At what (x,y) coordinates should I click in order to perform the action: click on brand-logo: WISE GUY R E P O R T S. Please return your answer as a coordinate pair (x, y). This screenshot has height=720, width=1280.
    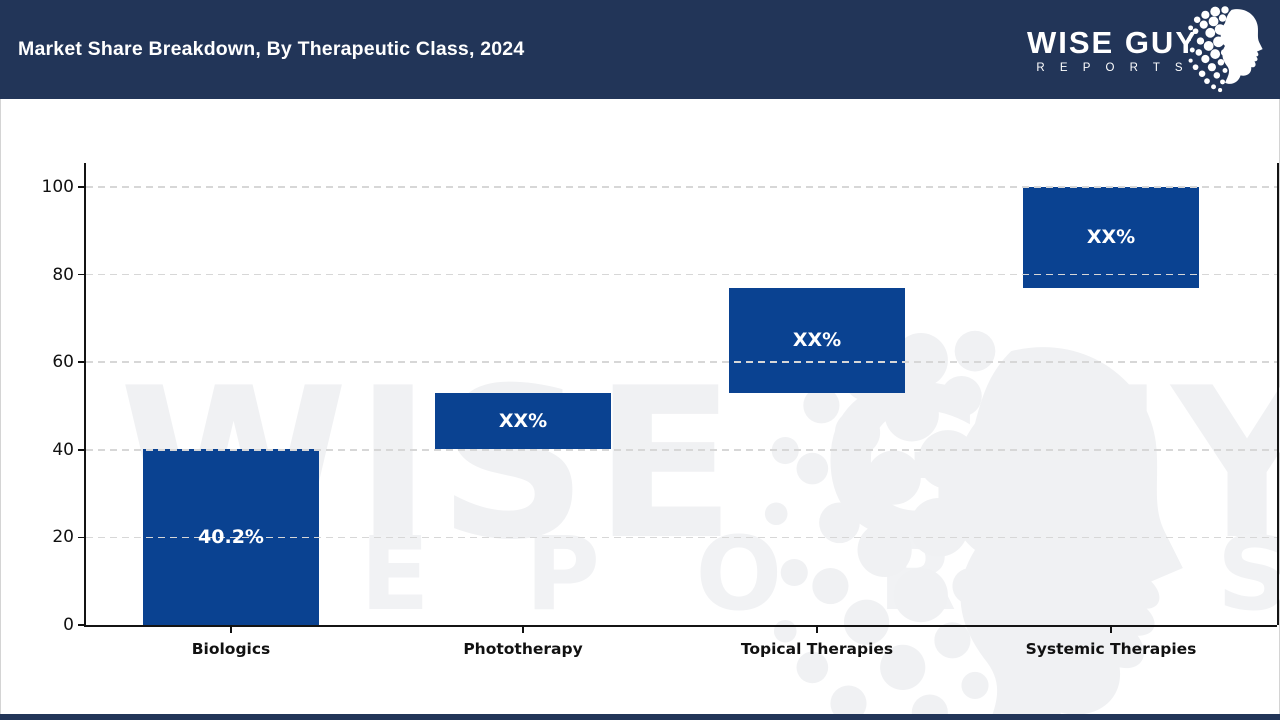
    Looking at the image, I should click on (1153, 50).